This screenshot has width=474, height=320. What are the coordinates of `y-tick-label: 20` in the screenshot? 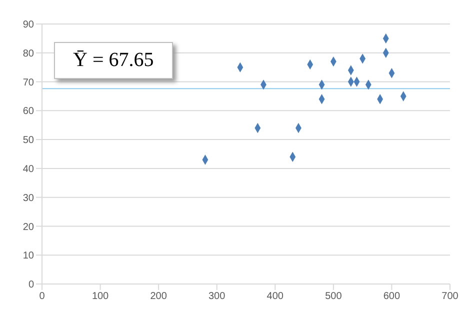 It's located at (28, 227).